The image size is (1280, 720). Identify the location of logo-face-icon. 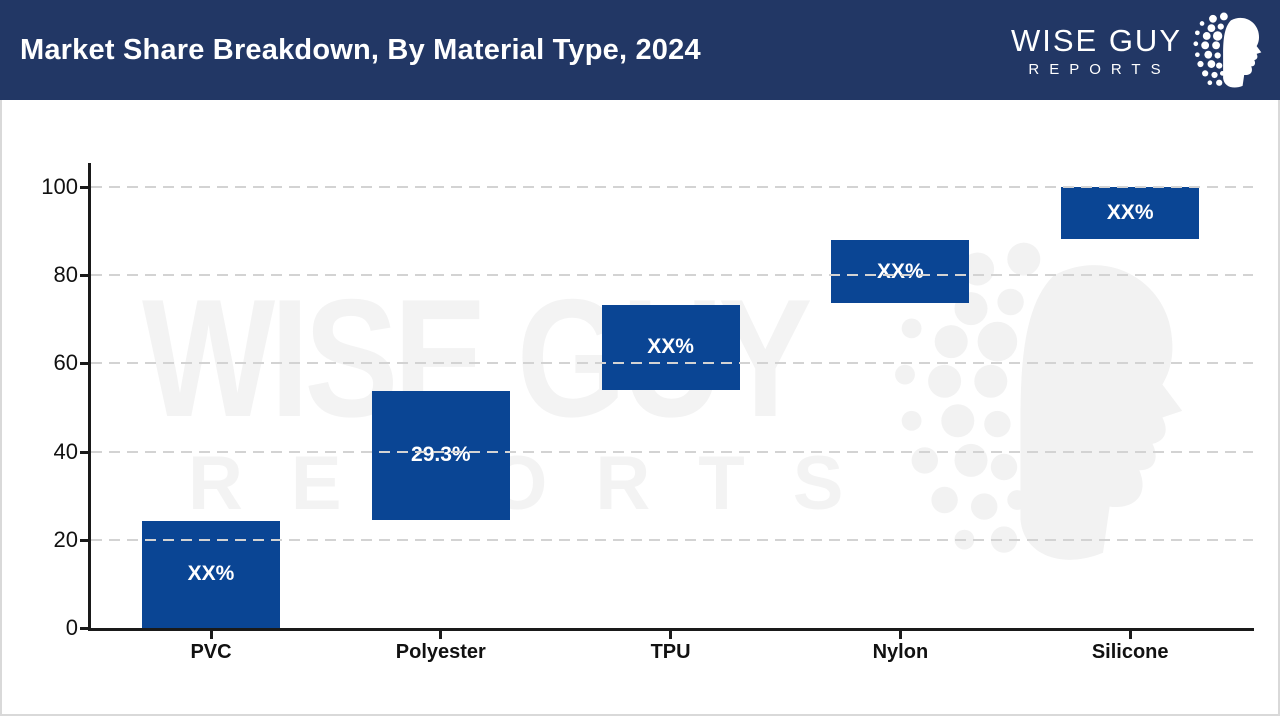
(1227, 50).